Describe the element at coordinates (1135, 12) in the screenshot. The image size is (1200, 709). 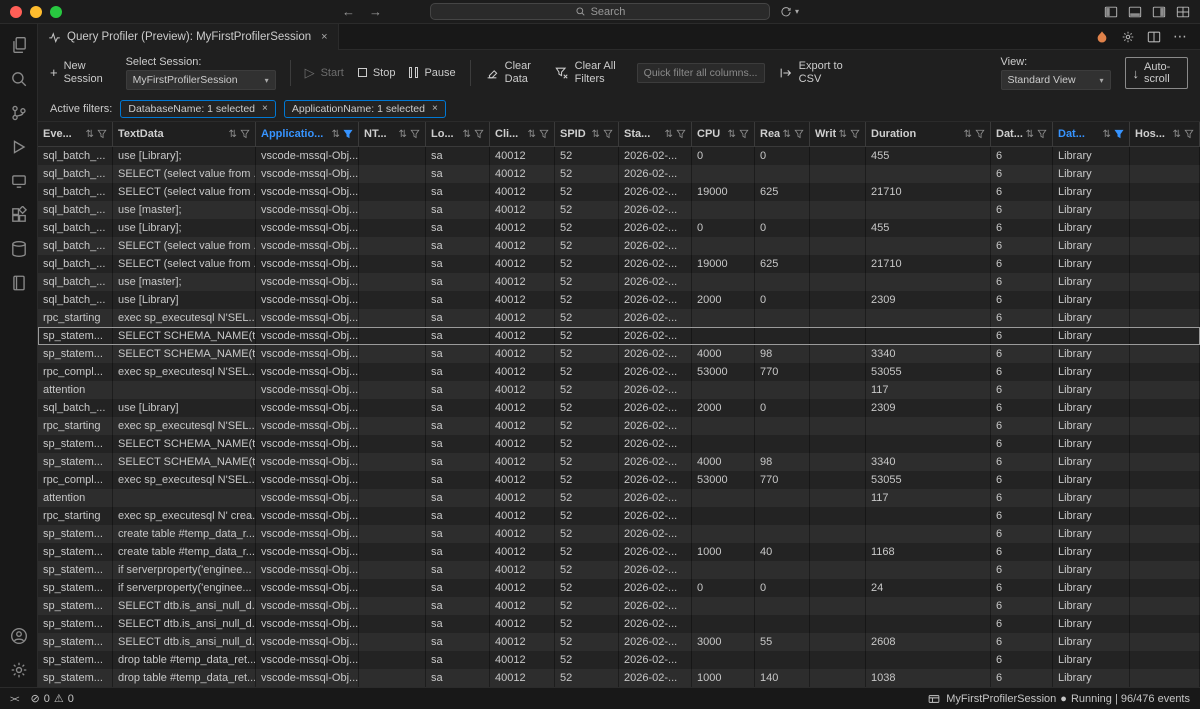
I see `toggle-panel-icon` at that location.